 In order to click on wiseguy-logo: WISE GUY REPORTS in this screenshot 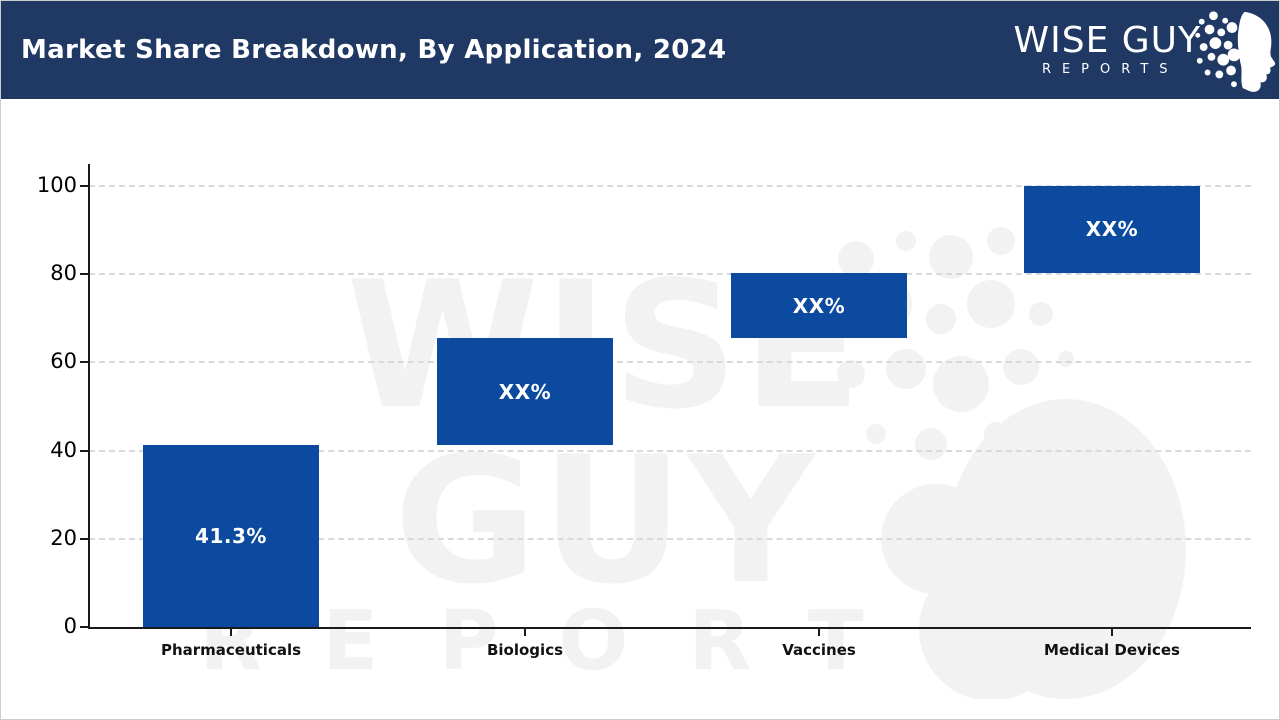, I will do `click(1147, 50)`.